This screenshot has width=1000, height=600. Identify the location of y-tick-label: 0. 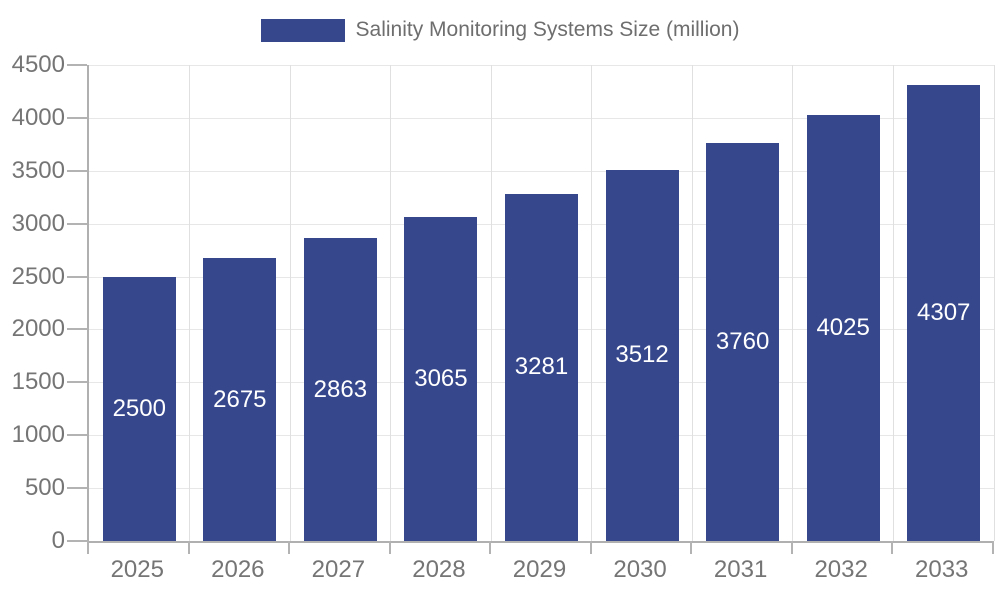
(58, 540).